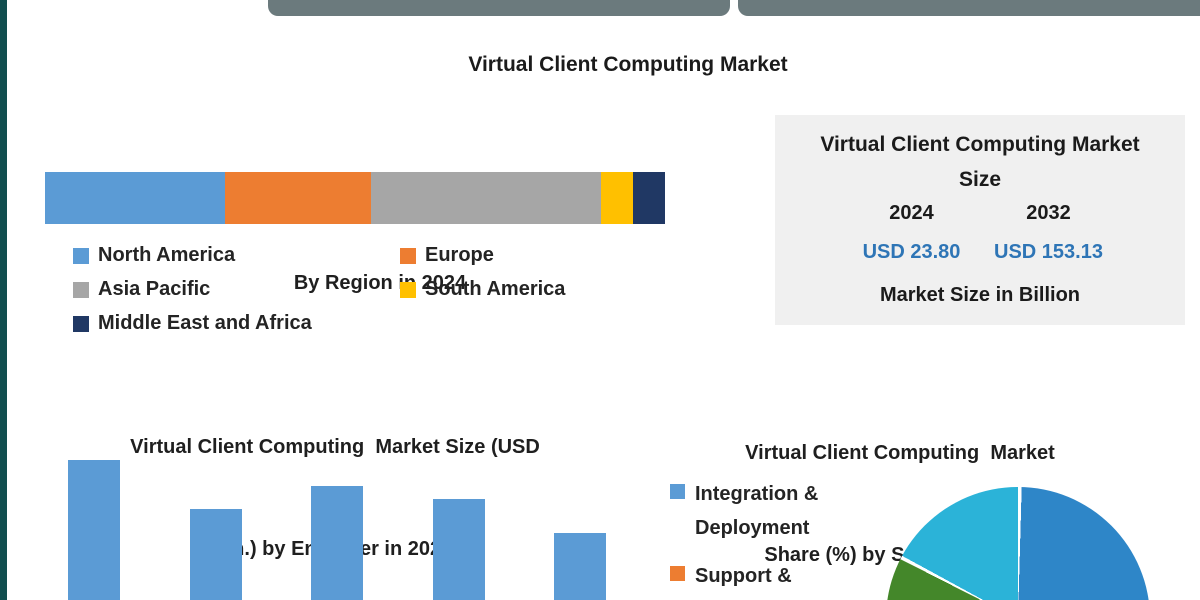 This screenshot has width=1200, height=600. What do you see at coordinates (1048, 252) in the screenshot?
I see `summary-value-2032: USD 153.13` at bounding box center [1048, 252].